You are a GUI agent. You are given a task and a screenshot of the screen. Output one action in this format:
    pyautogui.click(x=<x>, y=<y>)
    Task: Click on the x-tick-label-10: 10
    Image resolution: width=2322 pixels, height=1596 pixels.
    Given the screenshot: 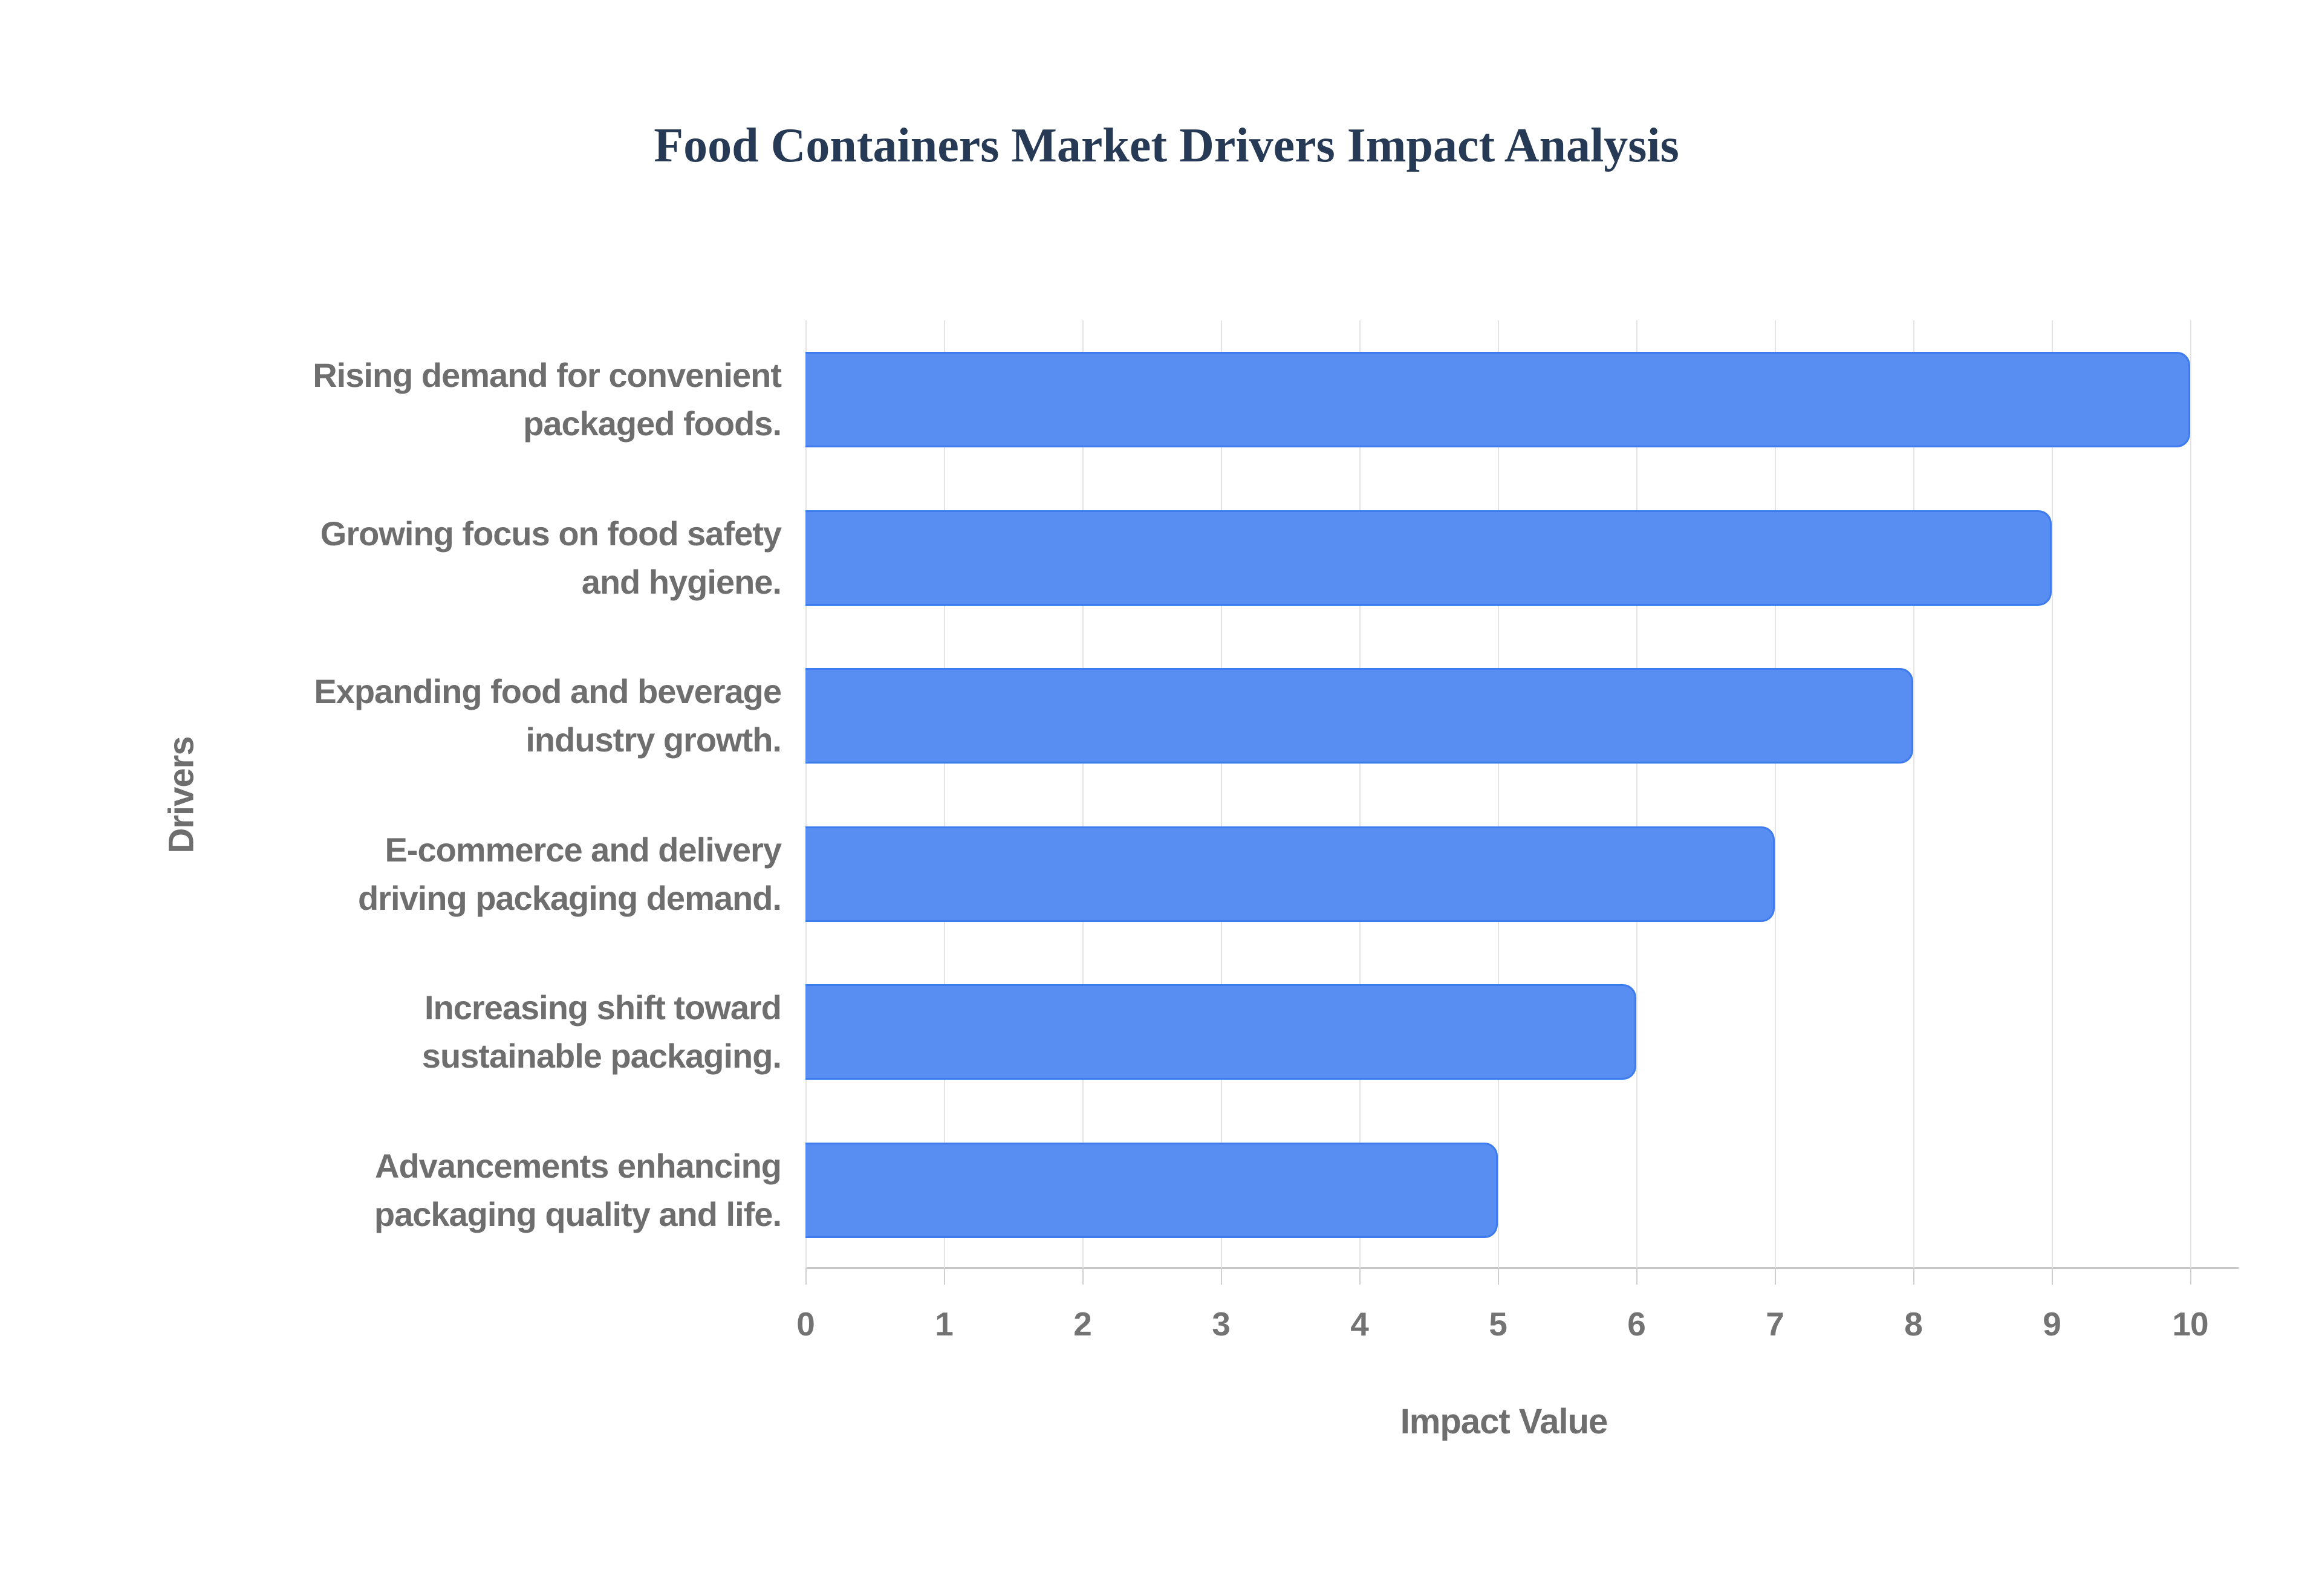 What is the action you would take?
    pyautogui.click(x=2190, y=1324)
    